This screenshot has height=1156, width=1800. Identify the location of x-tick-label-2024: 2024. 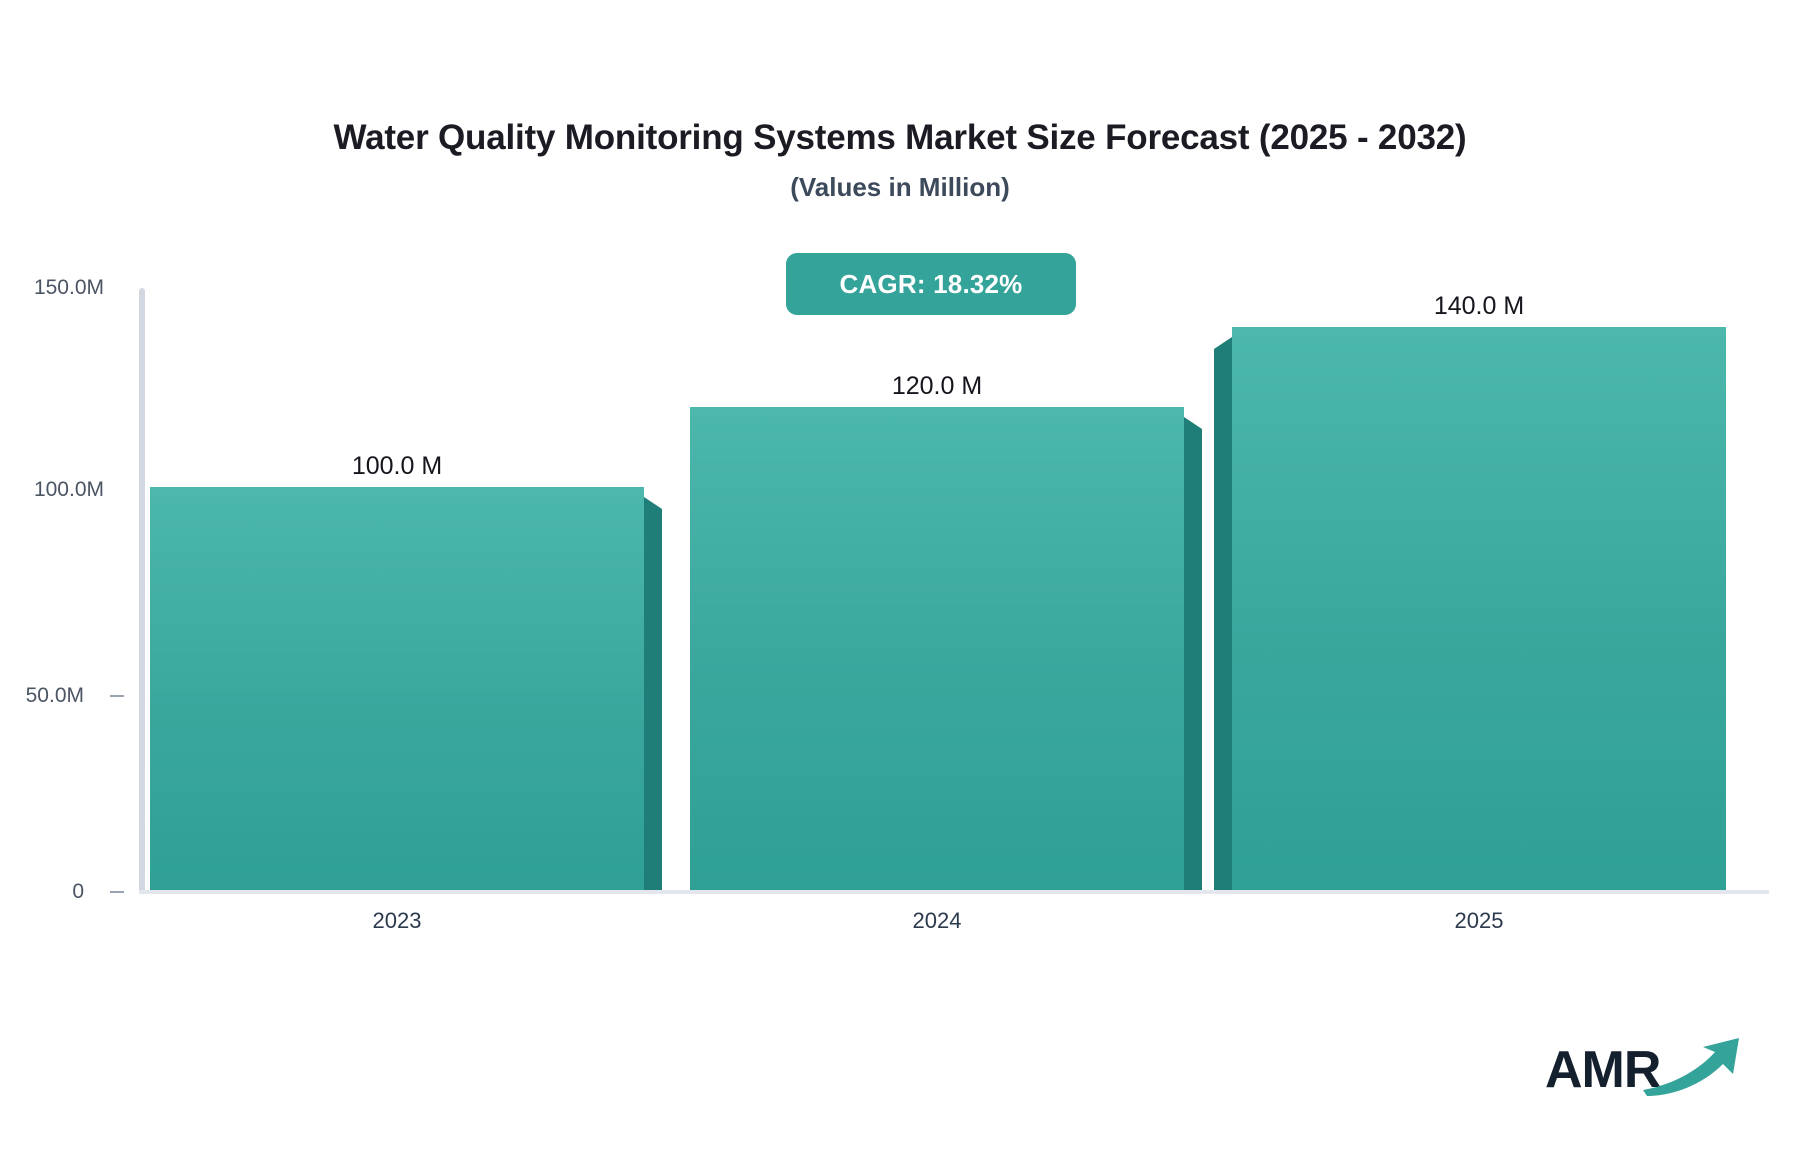
(937, 920).